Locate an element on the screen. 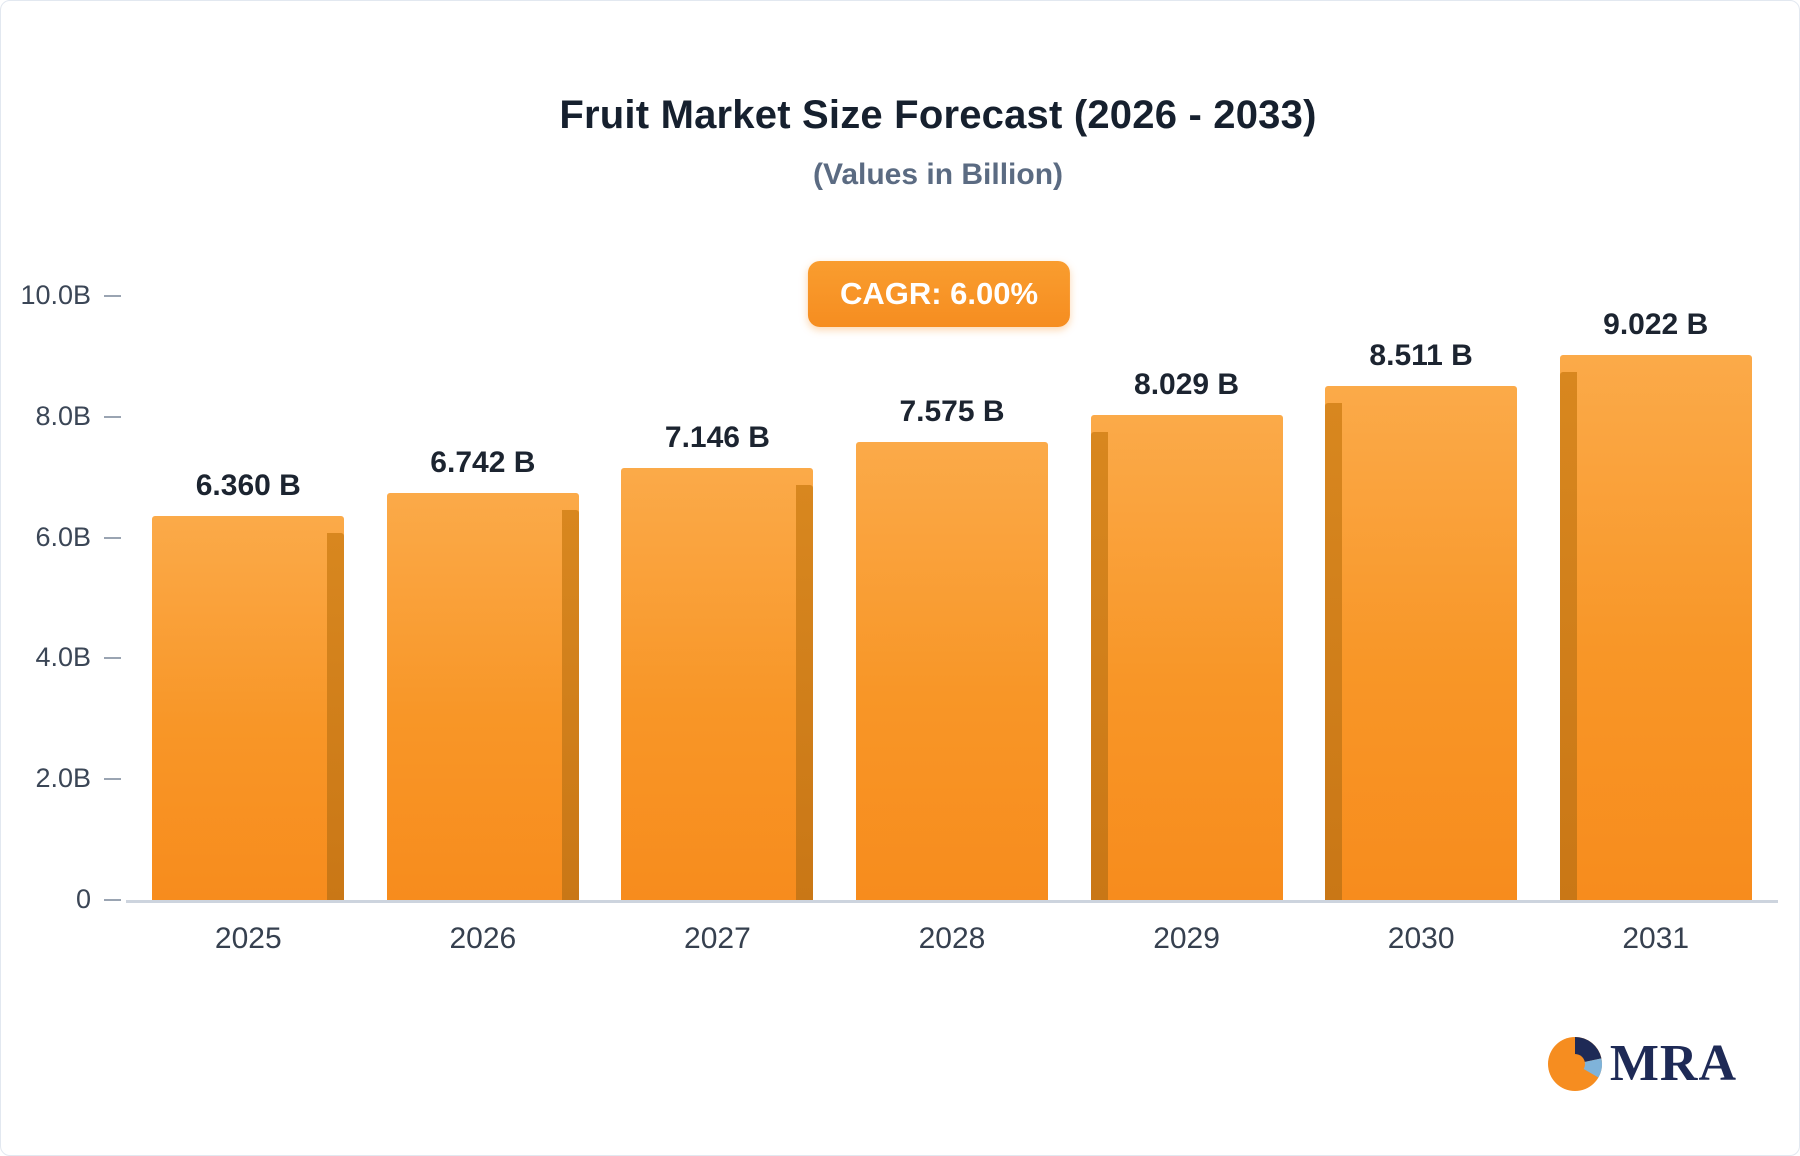 The width and height of the screenshot is (1800, 1156). chart-subtitle: (Values in Billion) is located at coordinates (938, 174).